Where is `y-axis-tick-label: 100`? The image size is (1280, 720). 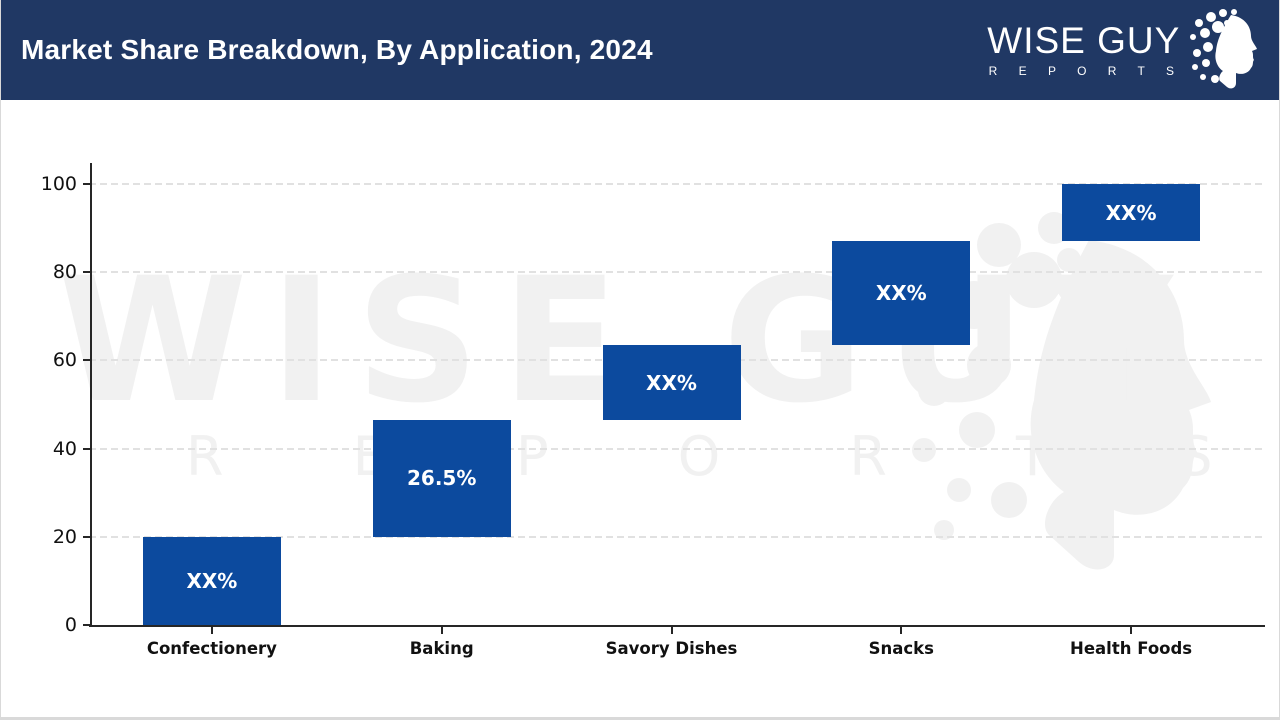
y-axis-tick-label: 100 is located at coordinates (58, 184).